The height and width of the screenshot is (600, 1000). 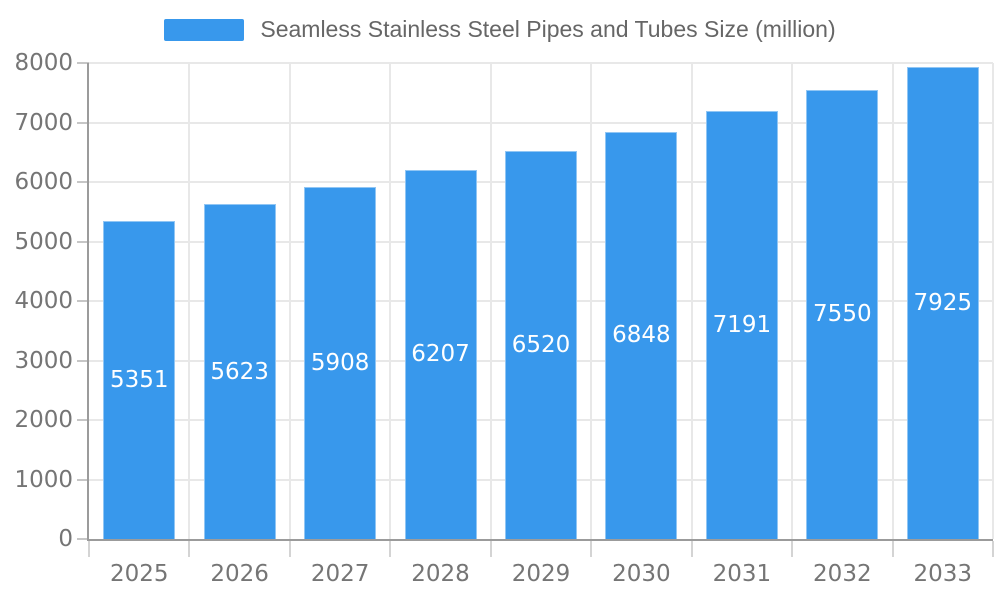 I want to click on bar-value-label: 6848, so click(x=641, y=335).